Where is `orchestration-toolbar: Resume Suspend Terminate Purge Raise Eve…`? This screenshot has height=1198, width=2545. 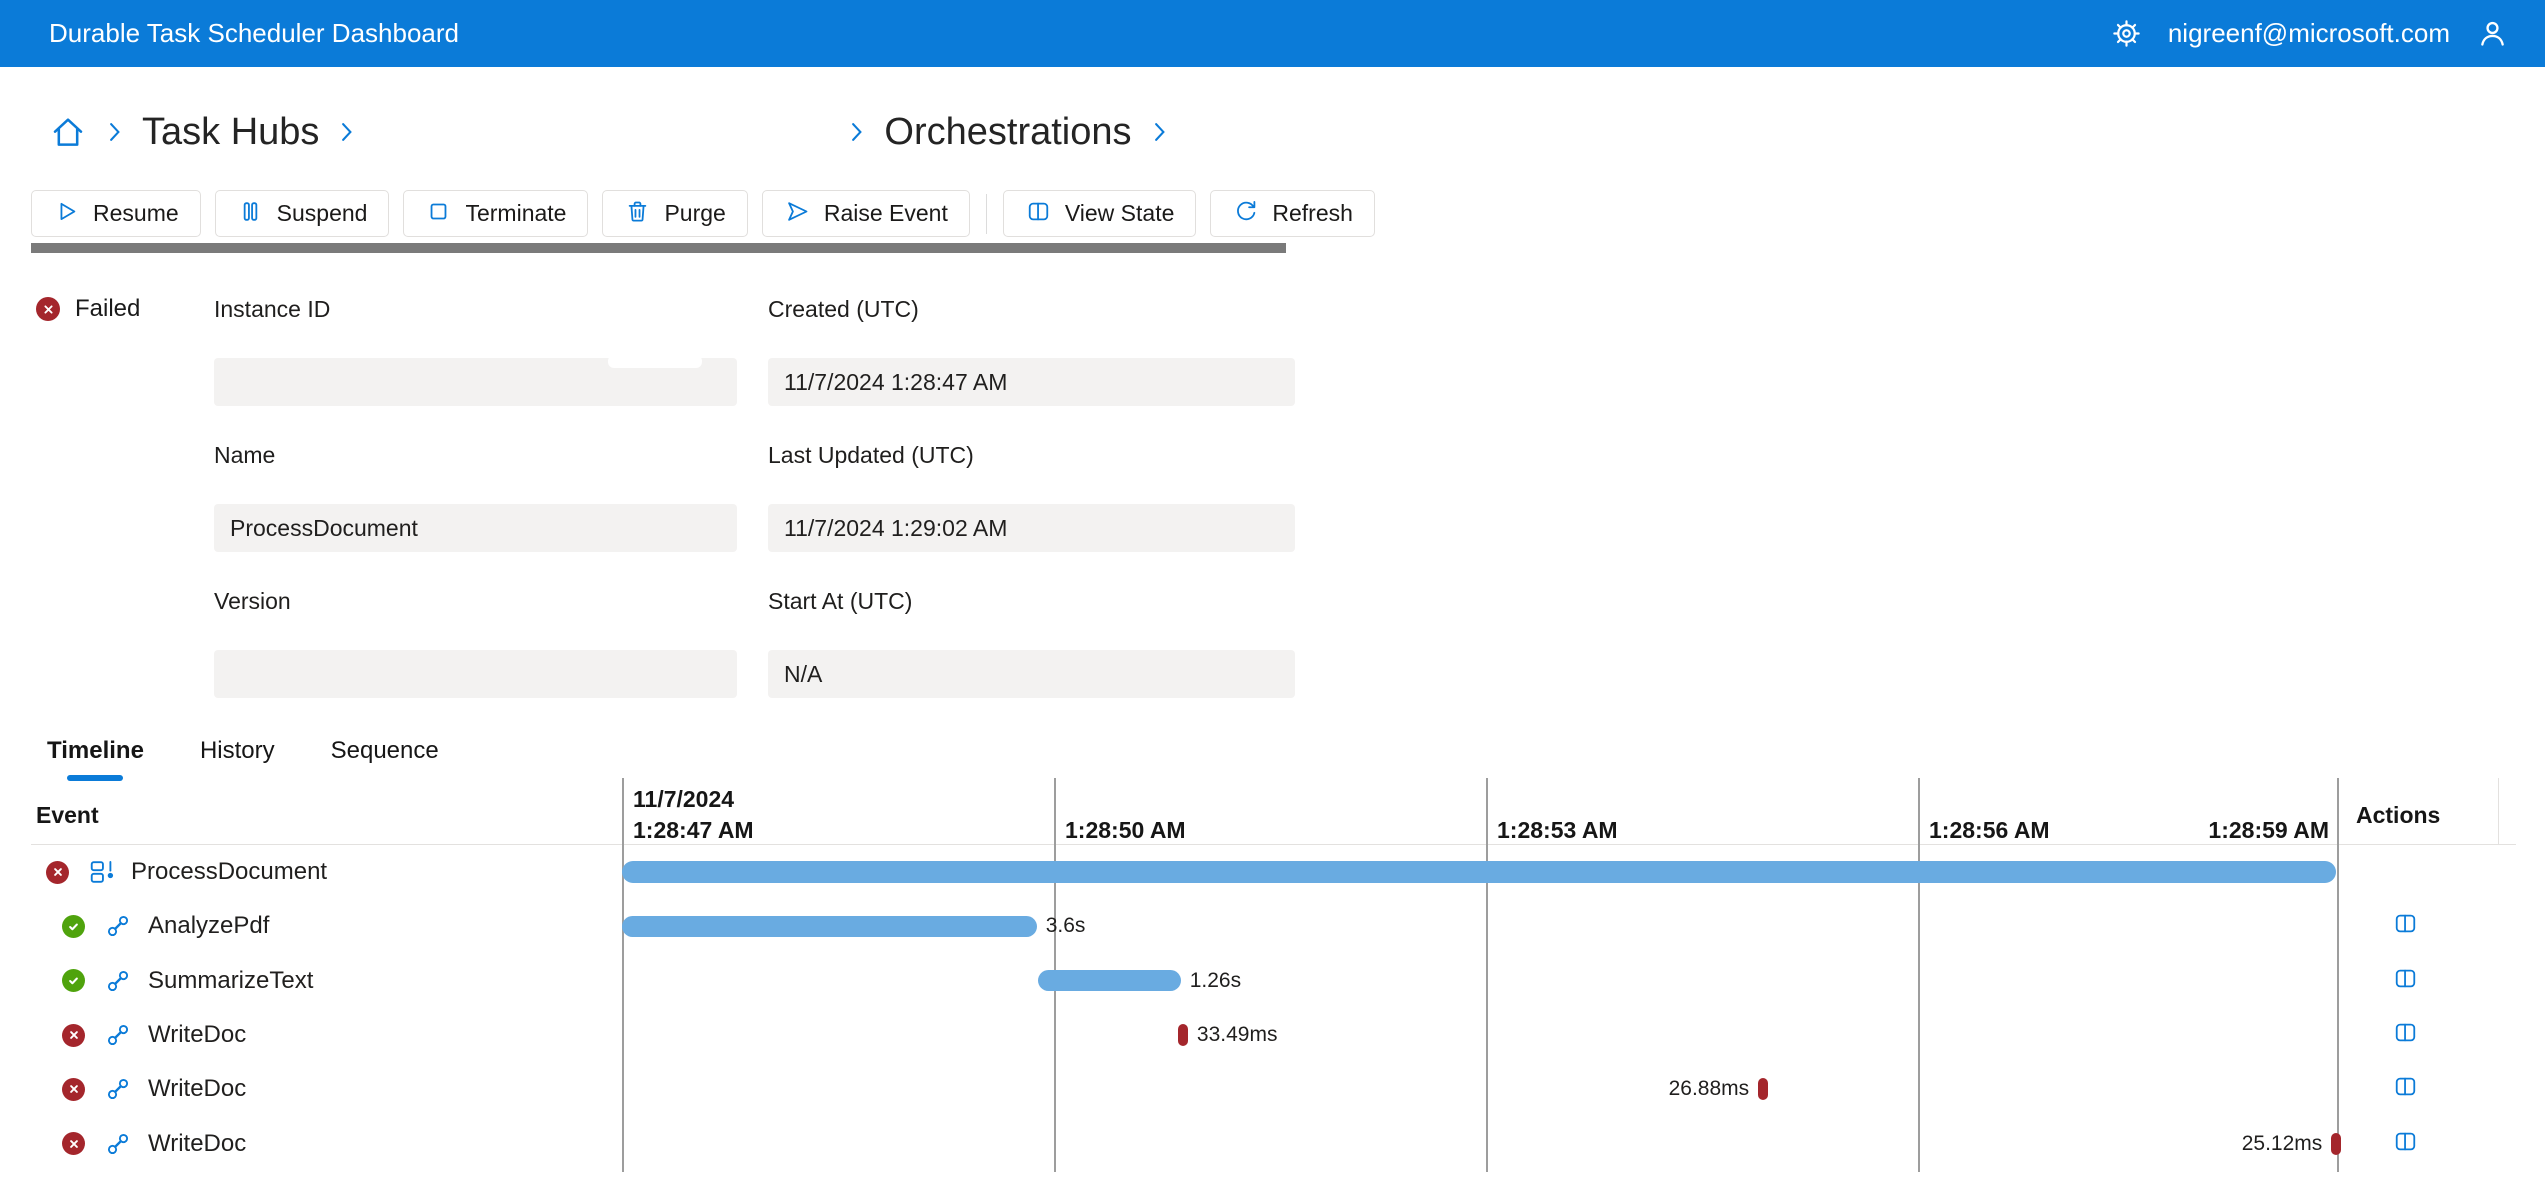
orchestration-toolbar: Resume Suspend Terminate Purge Raise Eve… is located at coordinates (703, 213).